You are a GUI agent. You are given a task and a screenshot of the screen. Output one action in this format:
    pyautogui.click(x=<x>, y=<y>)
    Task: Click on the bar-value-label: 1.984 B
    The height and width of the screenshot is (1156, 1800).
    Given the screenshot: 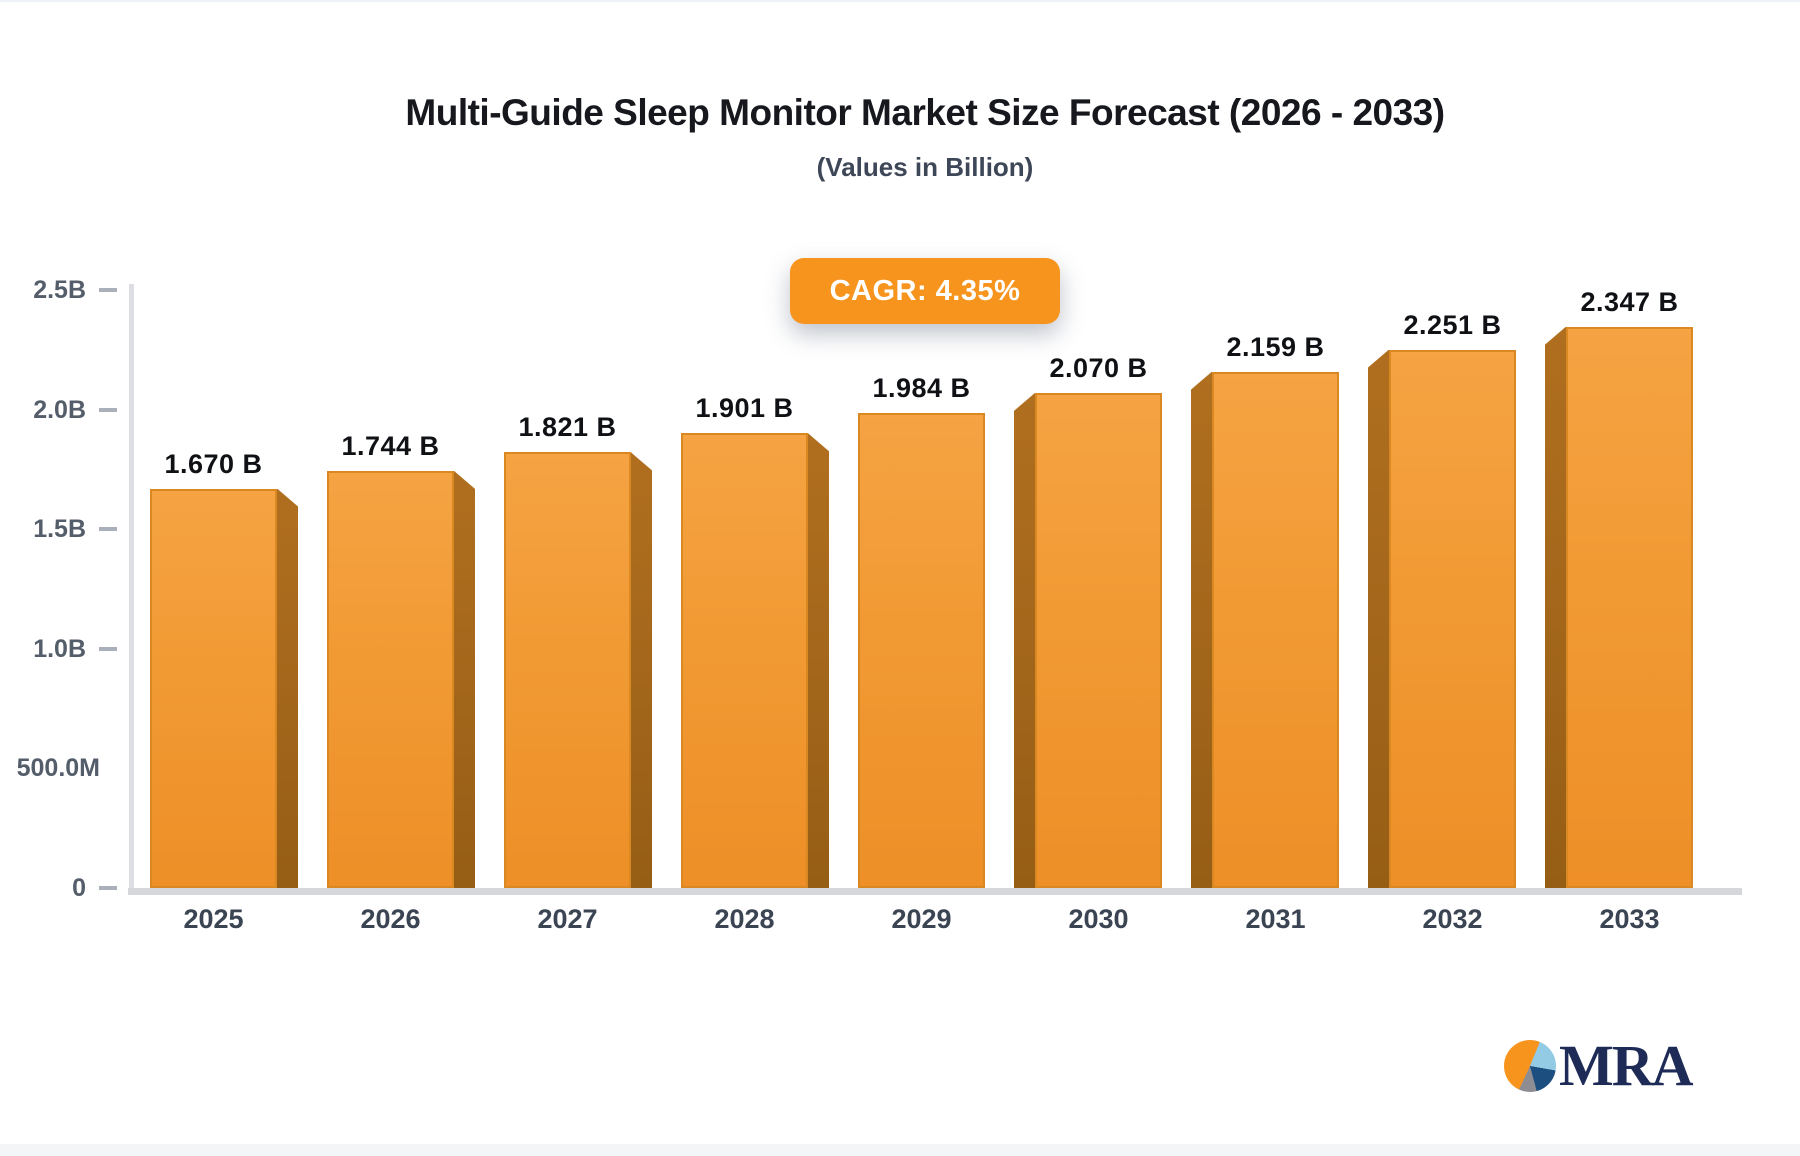 What is the action you would take?
    pyautogui.click(x=921, y=388)
    